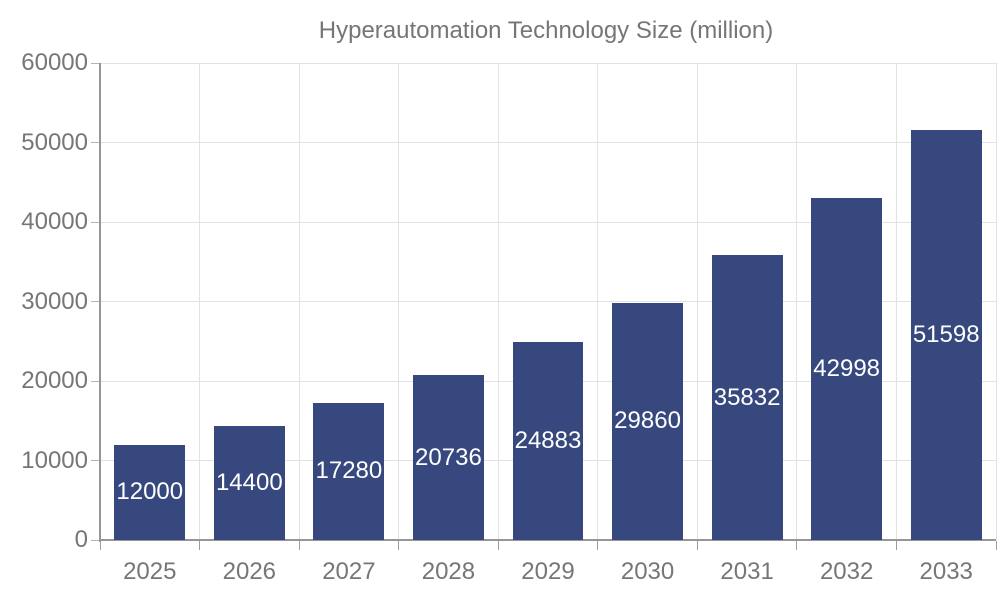  What do you see at coordinates (54, 221) in the screenshot?
I see `y-axis-label: 40000` at bounding box center [54, 221].